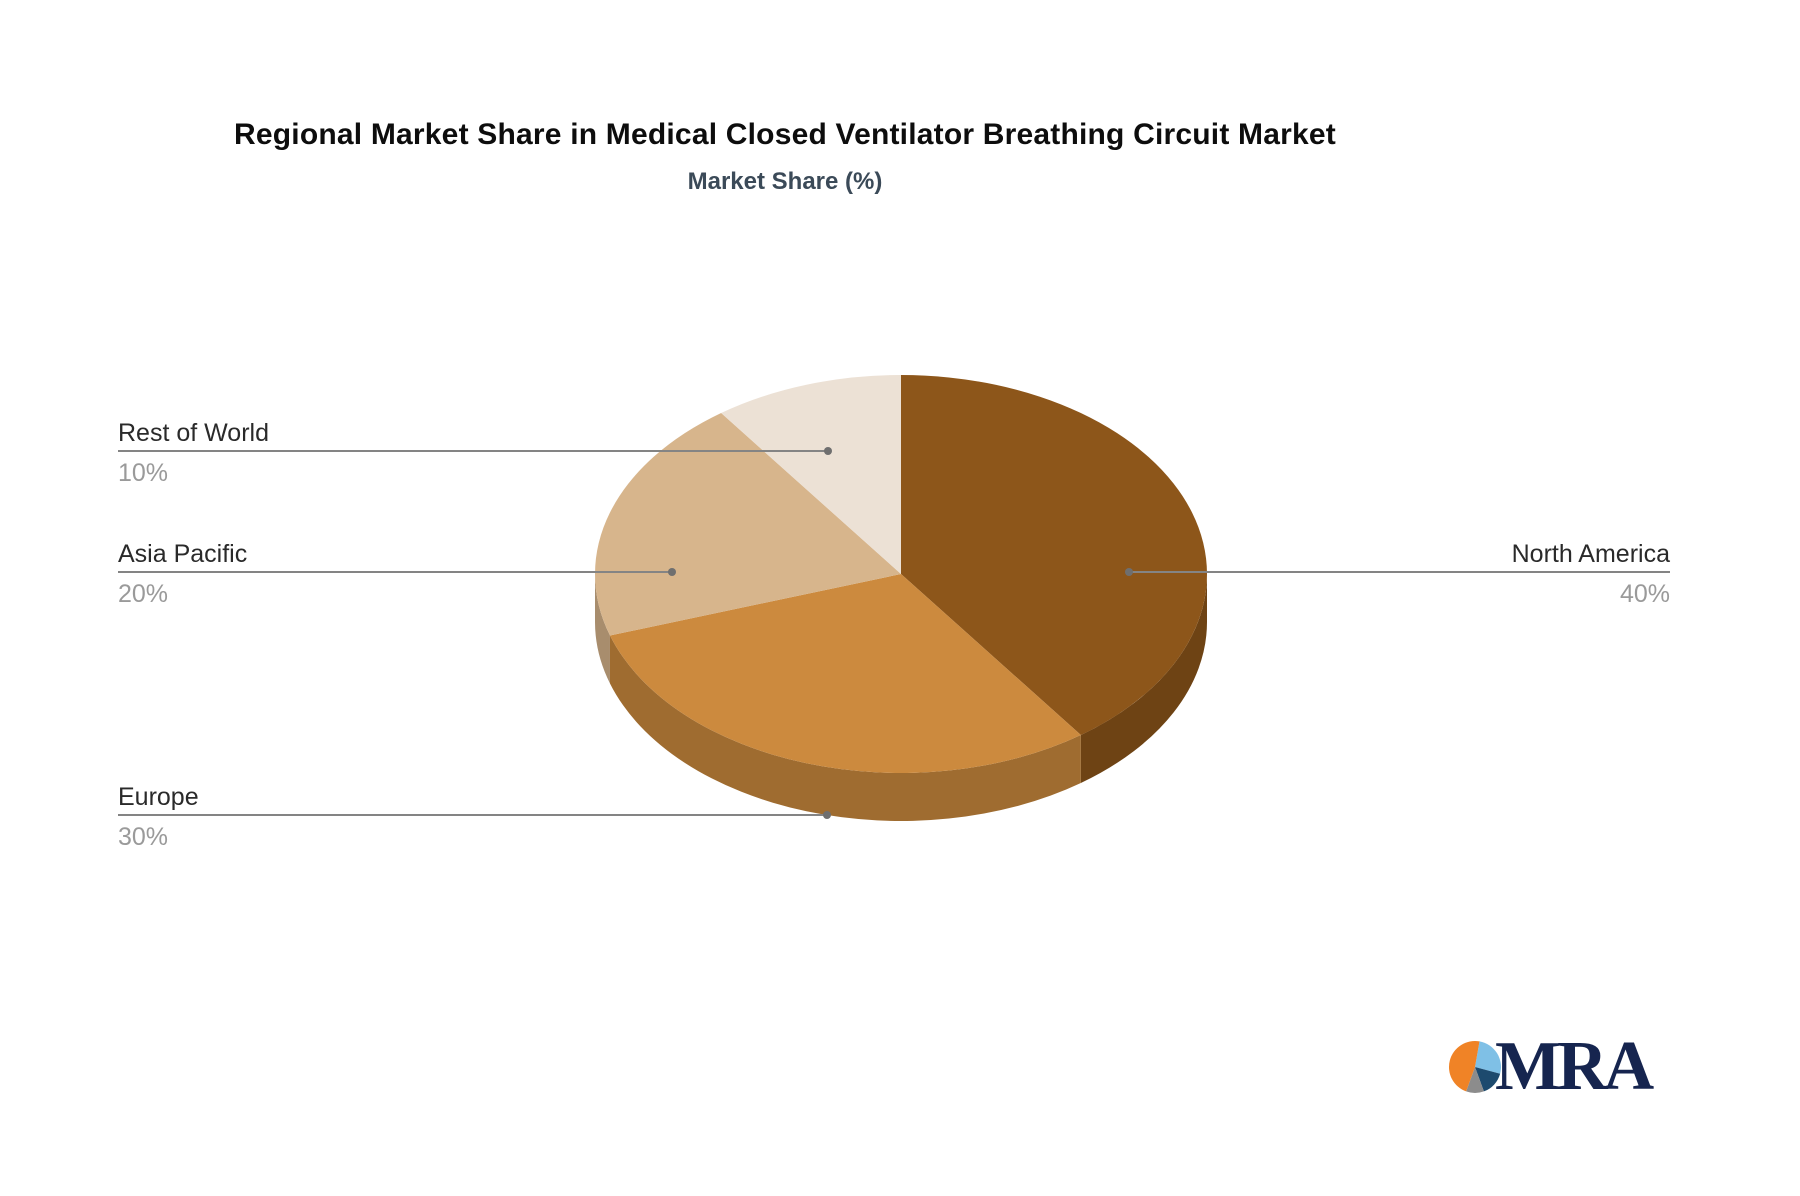  I want to click on pie-slice-europe, so click(845, 673).